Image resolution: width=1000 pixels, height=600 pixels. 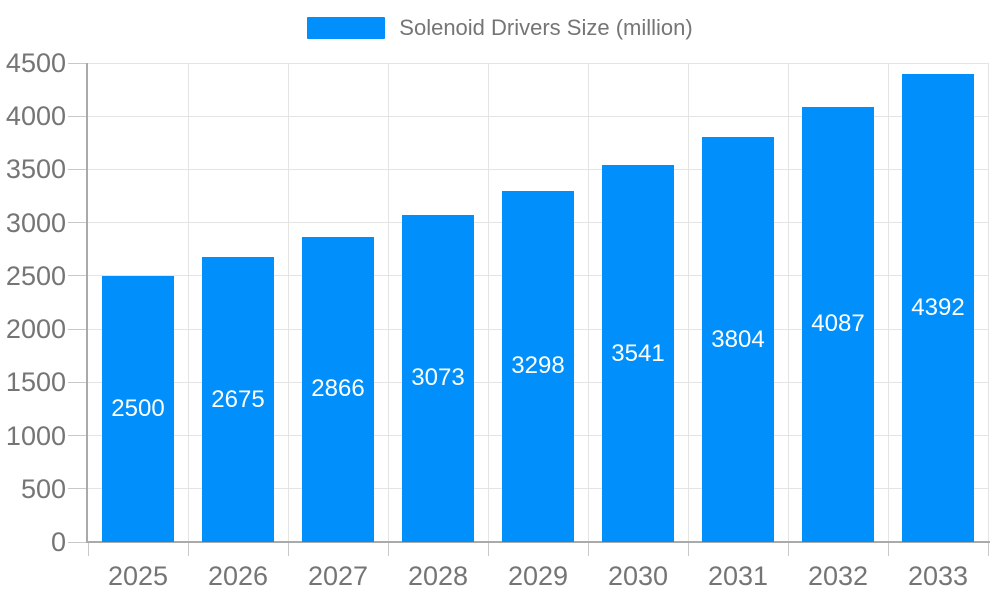 What do you see at coordinates (35, 275) in the screenshot?
I see `y-axis-label-2500: 2500` at bounding box center [35, 275].